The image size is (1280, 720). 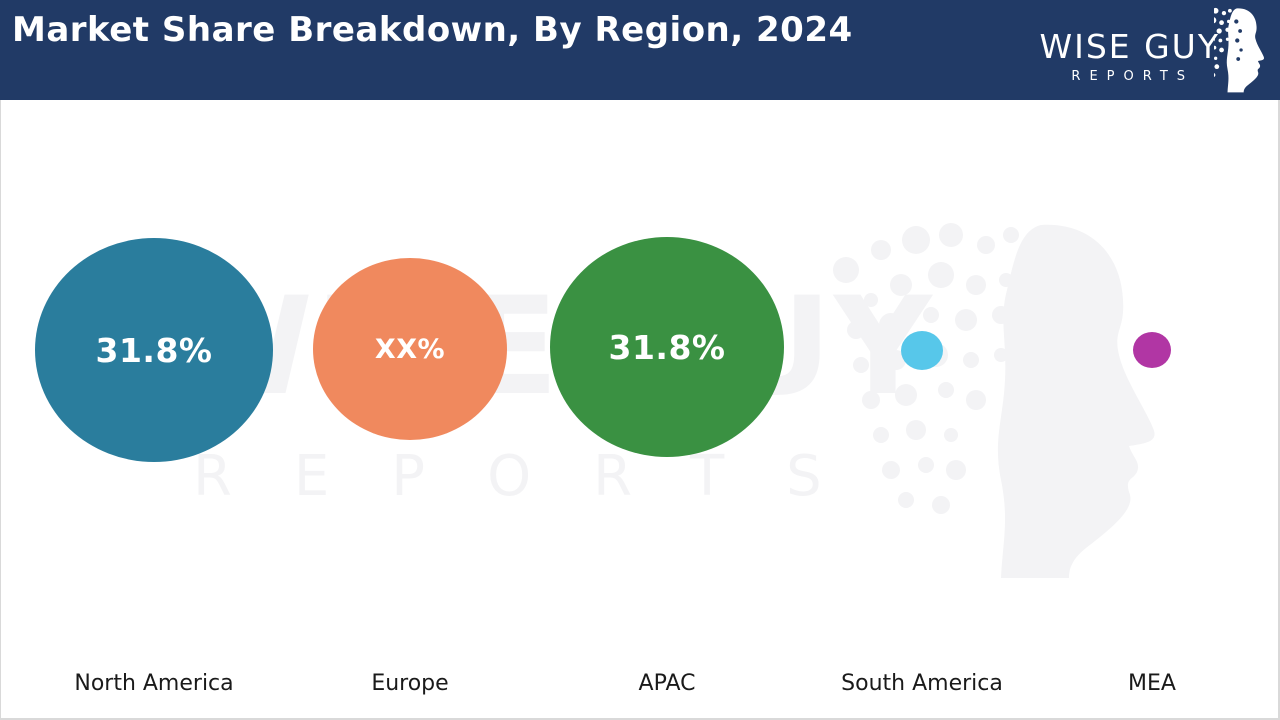 What do you see at coordinates (432, 30) in the screenshot?
I see `page-title: Market Share Breakdown, By Region, 2024` at bounding box center [432, 30].